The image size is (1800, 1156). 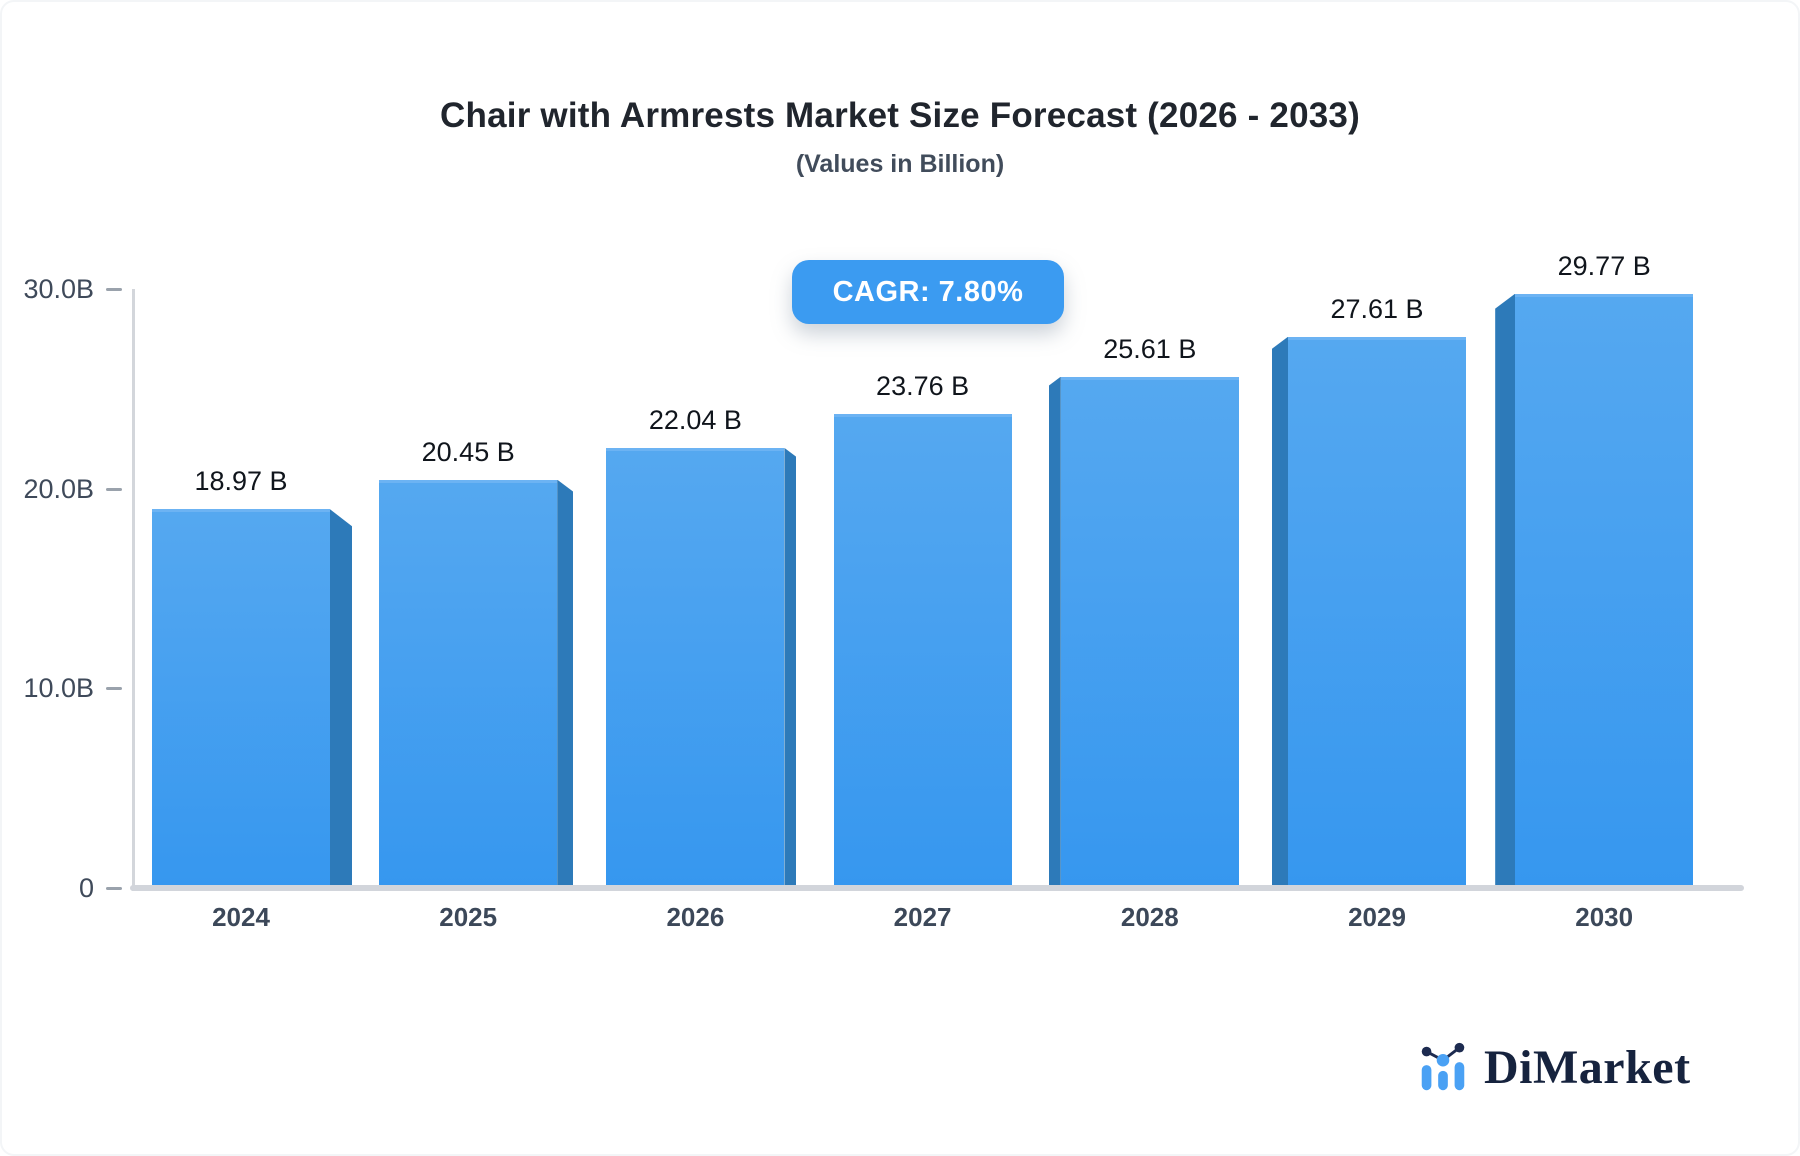 I want to click on bar-value-label: 20.45 B, so click(x=468, y=451).